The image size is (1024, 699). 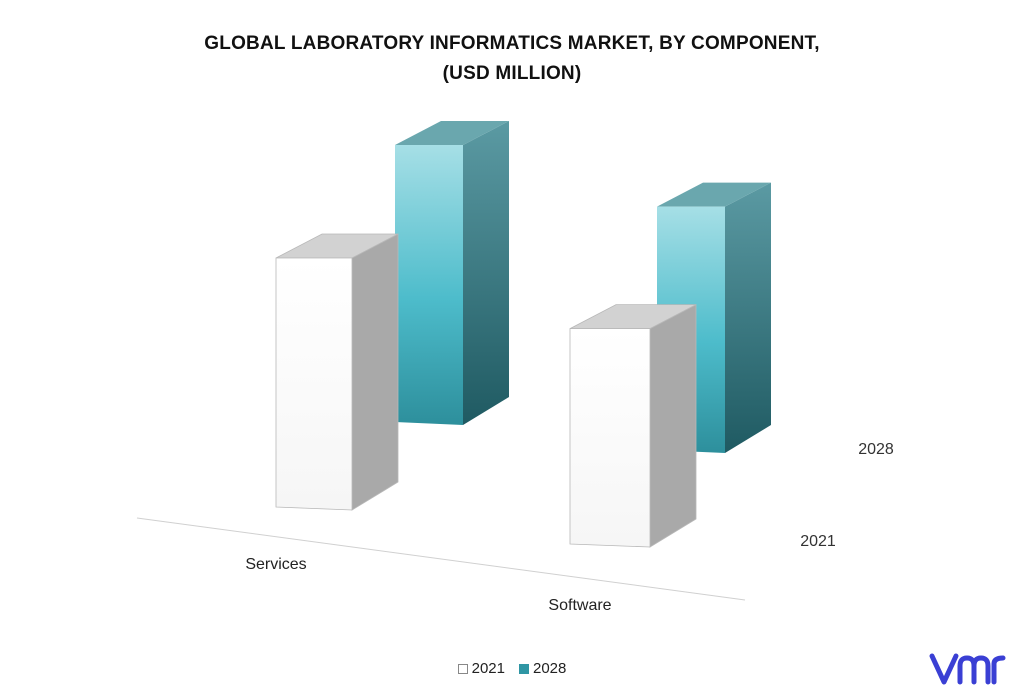 What do you see at coordinates (876, 449) in the screenshot?
I see `depth-axis-label: 2028` at bounding box center [876, 449].